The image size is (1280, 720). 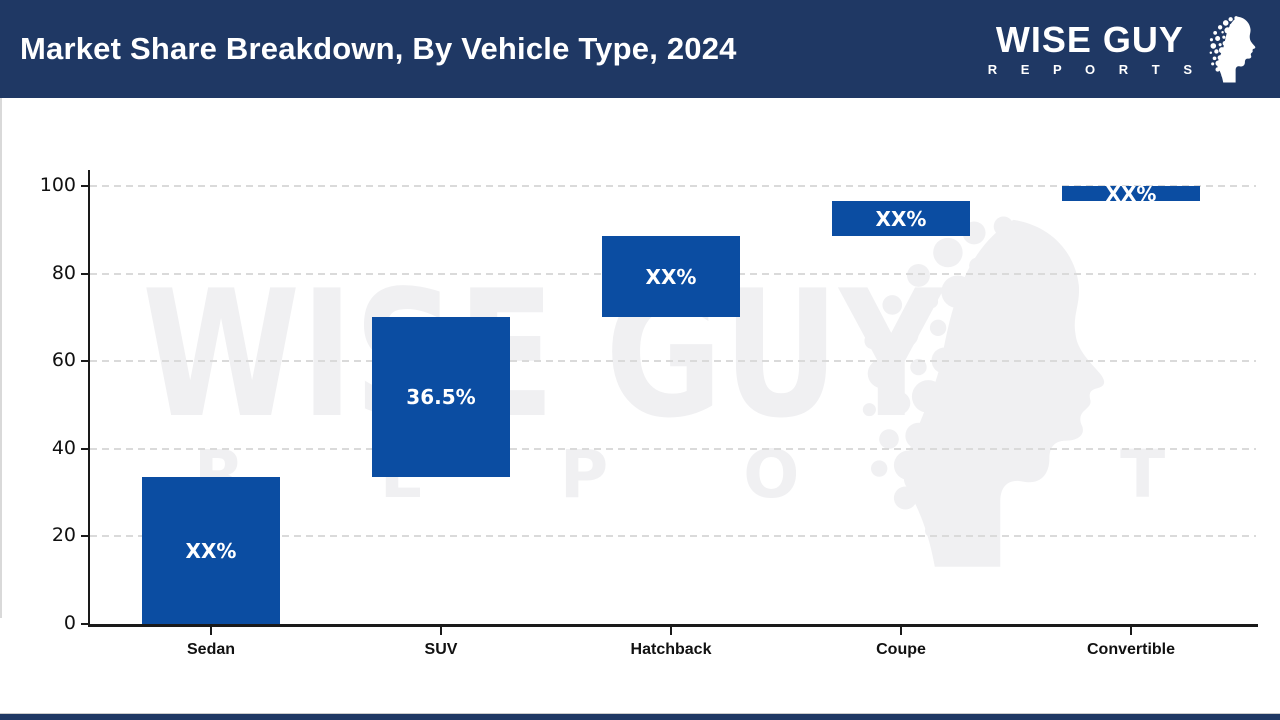 I want to click on bar-suv, so click(x=441, y=397).